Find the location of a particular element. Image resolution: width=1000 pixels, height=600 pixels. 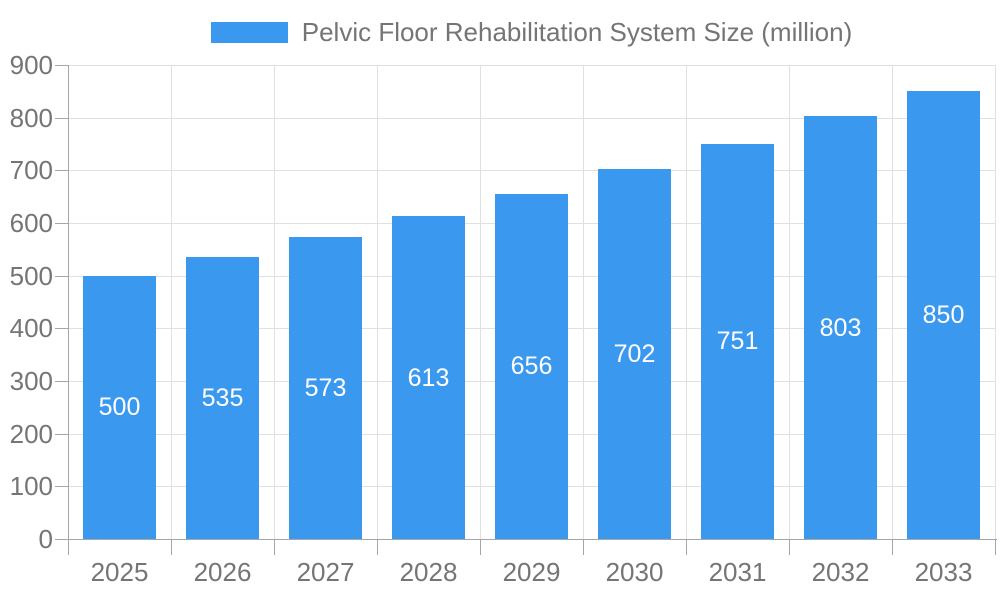

bar: 613 is located at coordinates (428, 377).